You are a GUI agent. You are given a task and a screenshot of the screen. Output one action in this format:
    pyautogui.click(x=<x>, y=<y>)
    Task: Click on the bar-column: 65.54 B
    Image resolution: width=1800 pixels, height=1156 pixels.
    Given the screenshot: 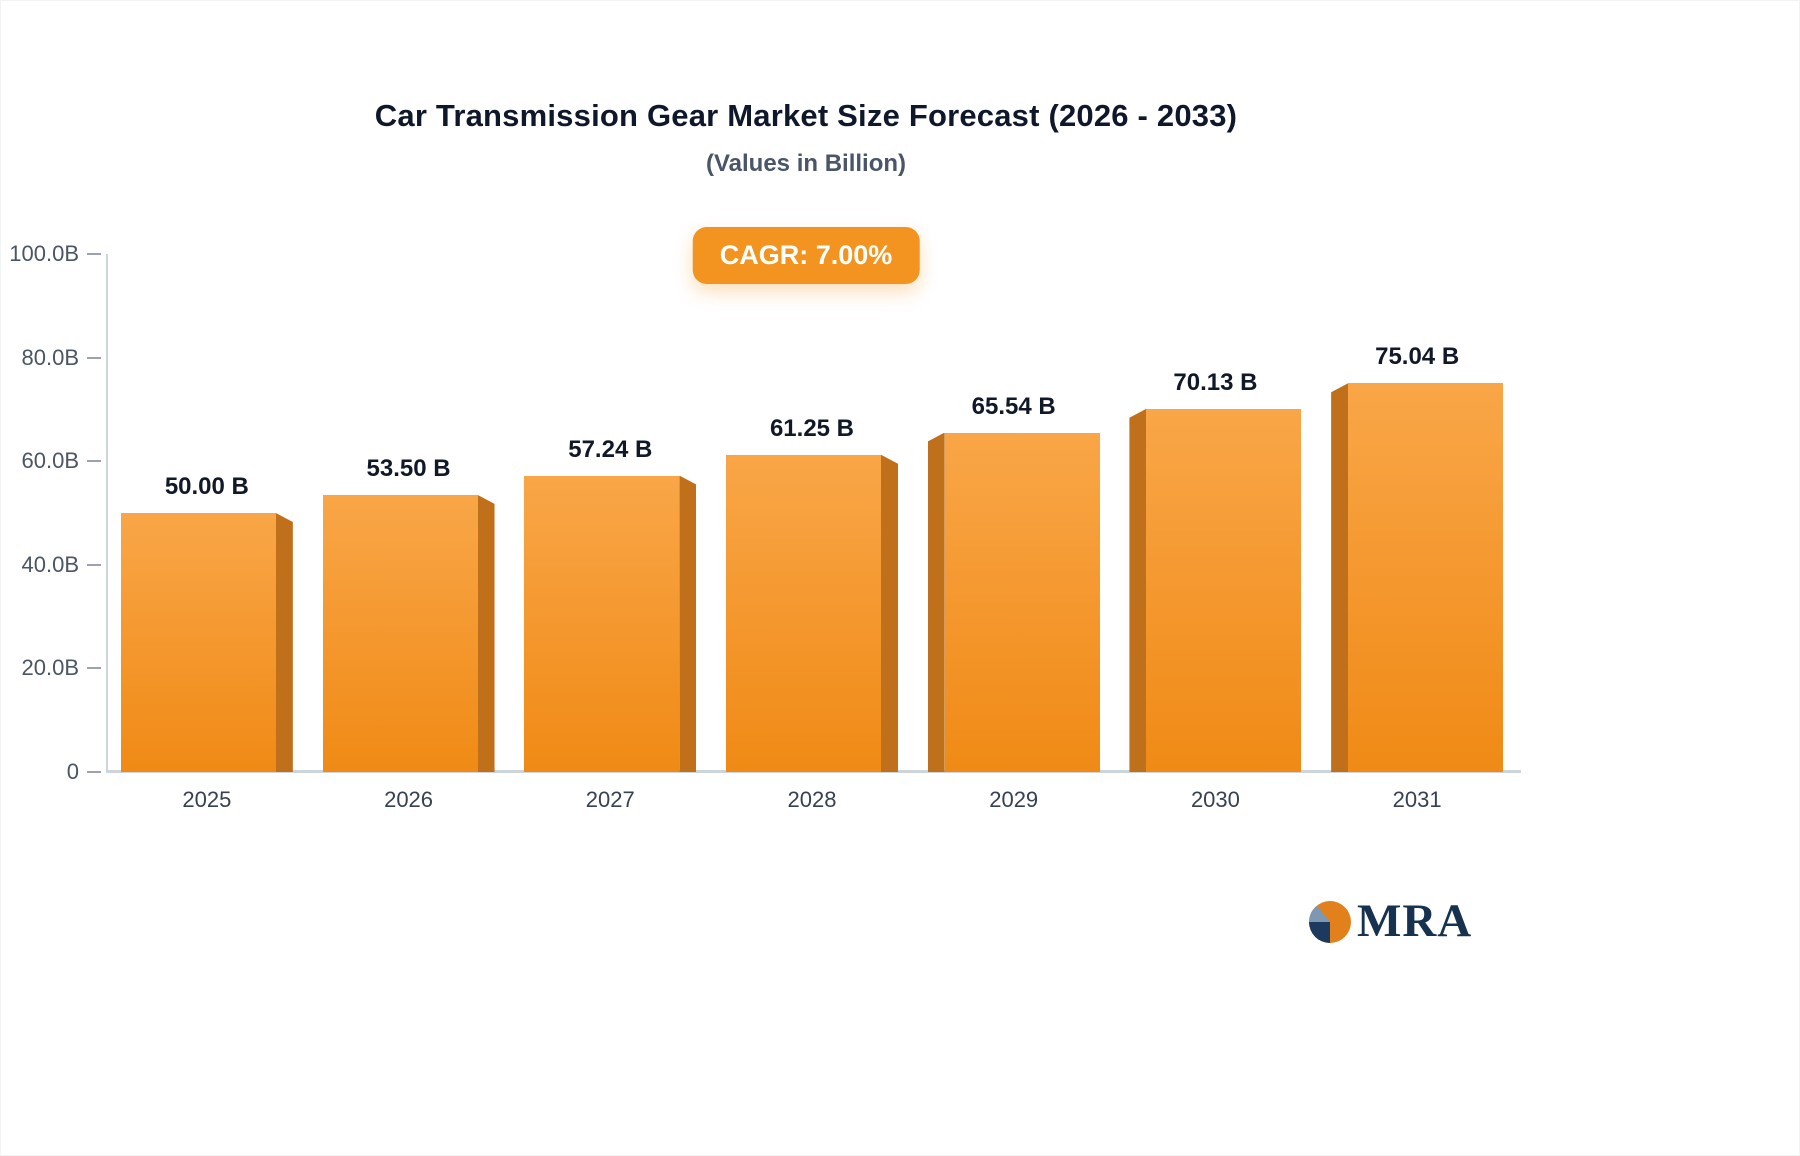 What is the action you would take?
    pyautogui.click(x=1014, y=513)
    